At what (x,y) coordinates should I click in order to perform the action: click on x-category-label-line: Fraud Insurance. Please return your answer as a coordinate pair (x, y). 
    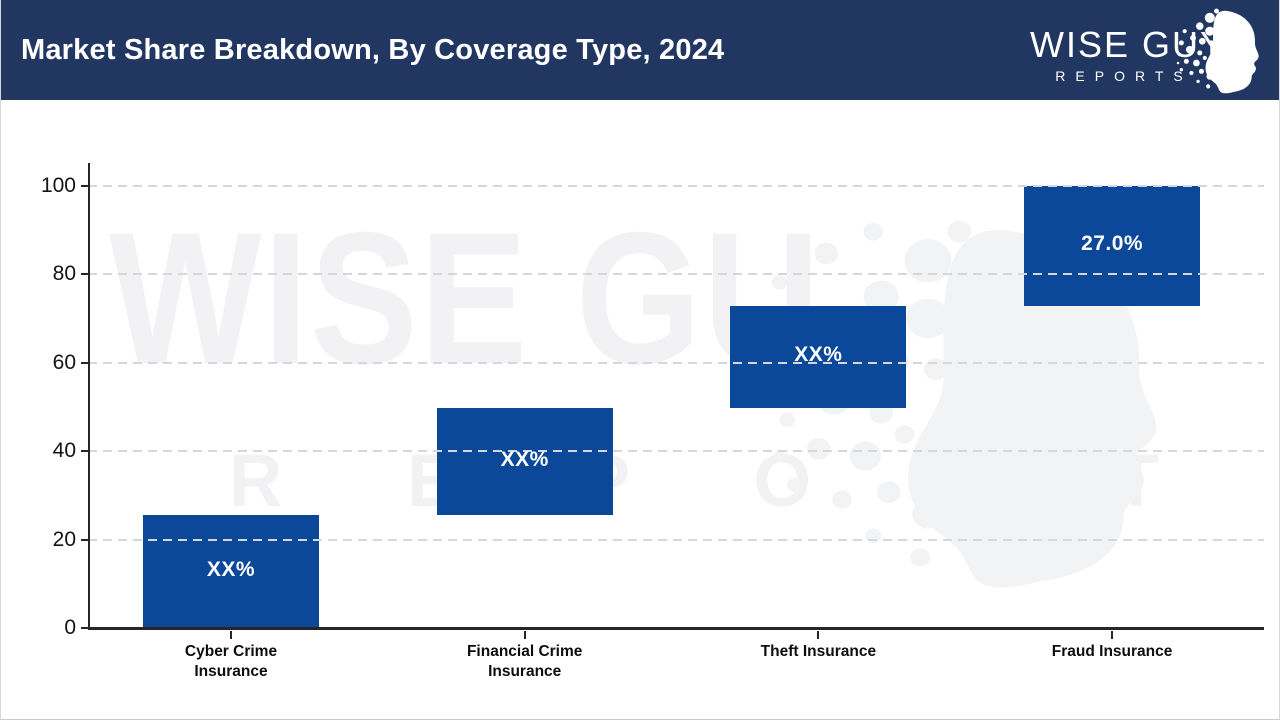
    Looking at the image, I should click on (1112, 651).